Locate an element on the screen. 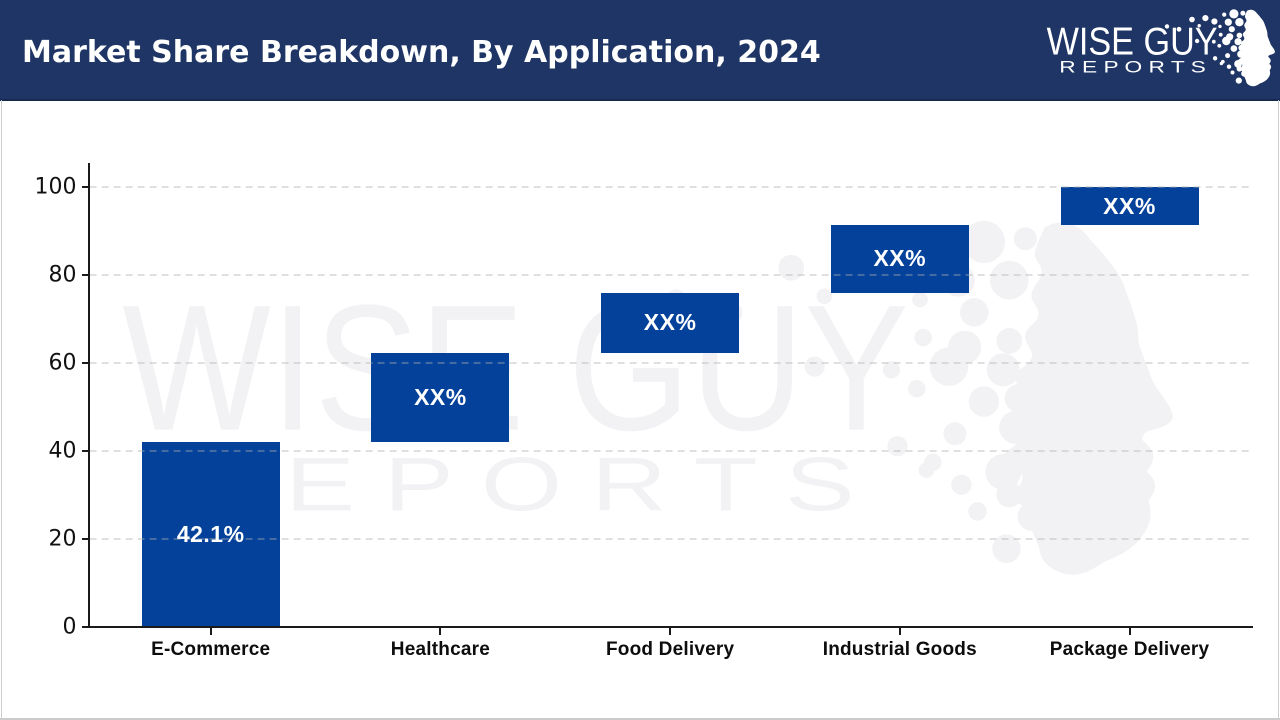 The image size is (1280, 720). y-tick-label: 60 is located at coordinates (62, 363).